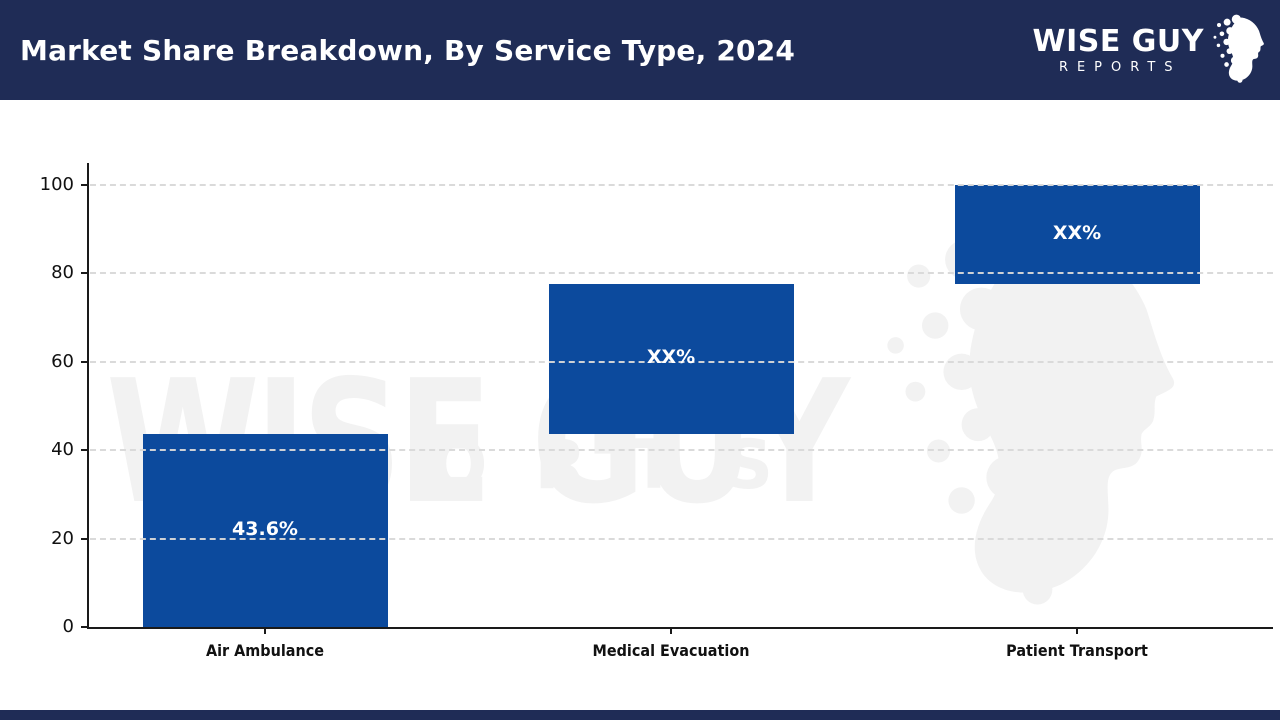  I want to click on y-tick-label: 80, so click(62, 273).